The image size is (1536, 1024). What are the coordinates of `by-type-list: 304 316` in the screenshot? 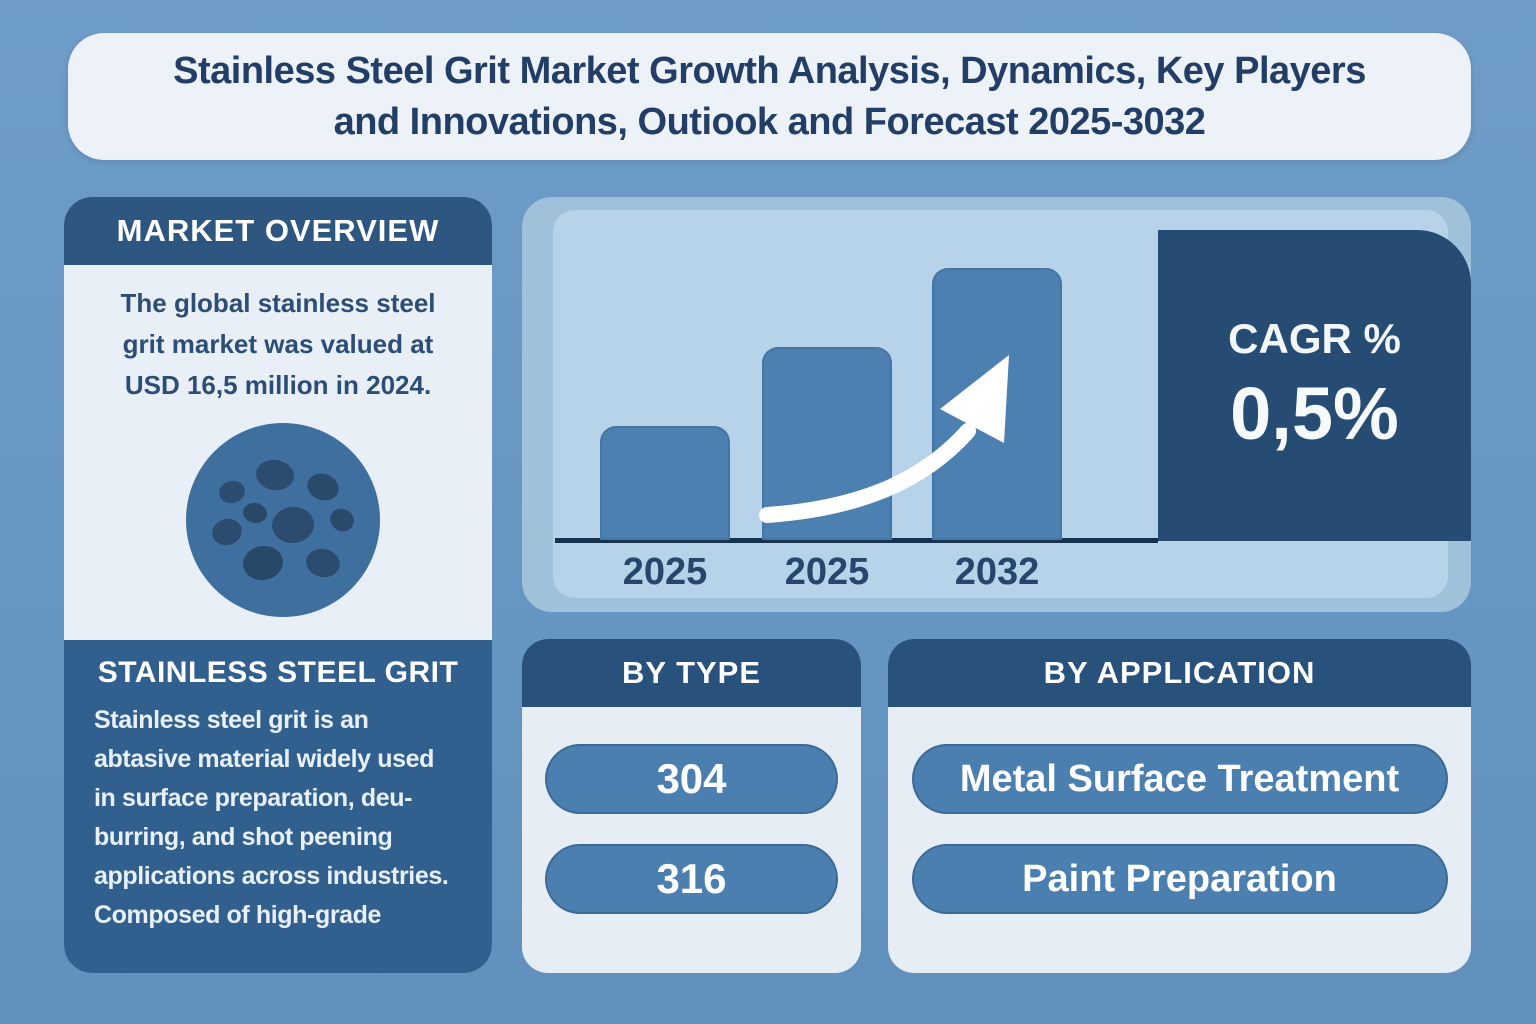 It's located at (691, 810).